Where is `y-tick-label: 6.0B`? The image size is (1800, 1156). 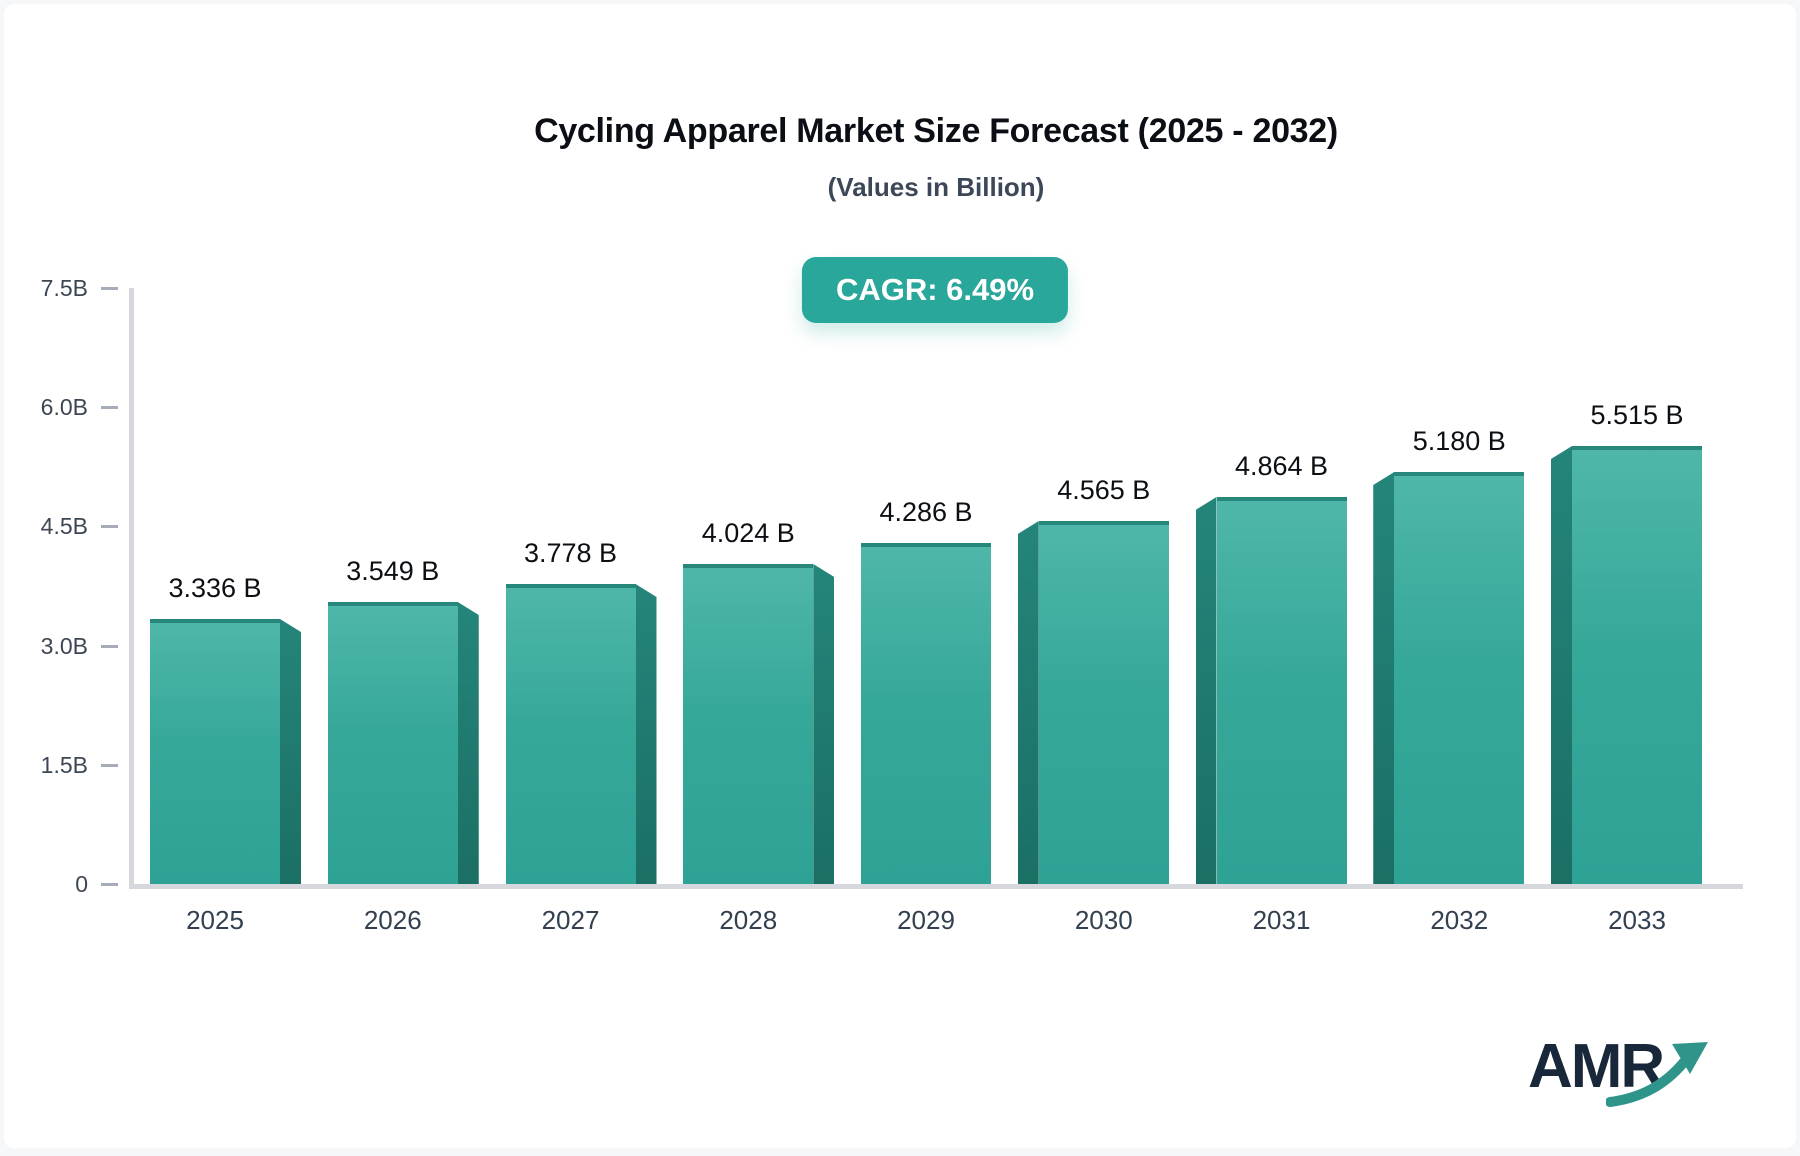 y-tick-label: 6.0B is located at coordinates (64, 407).